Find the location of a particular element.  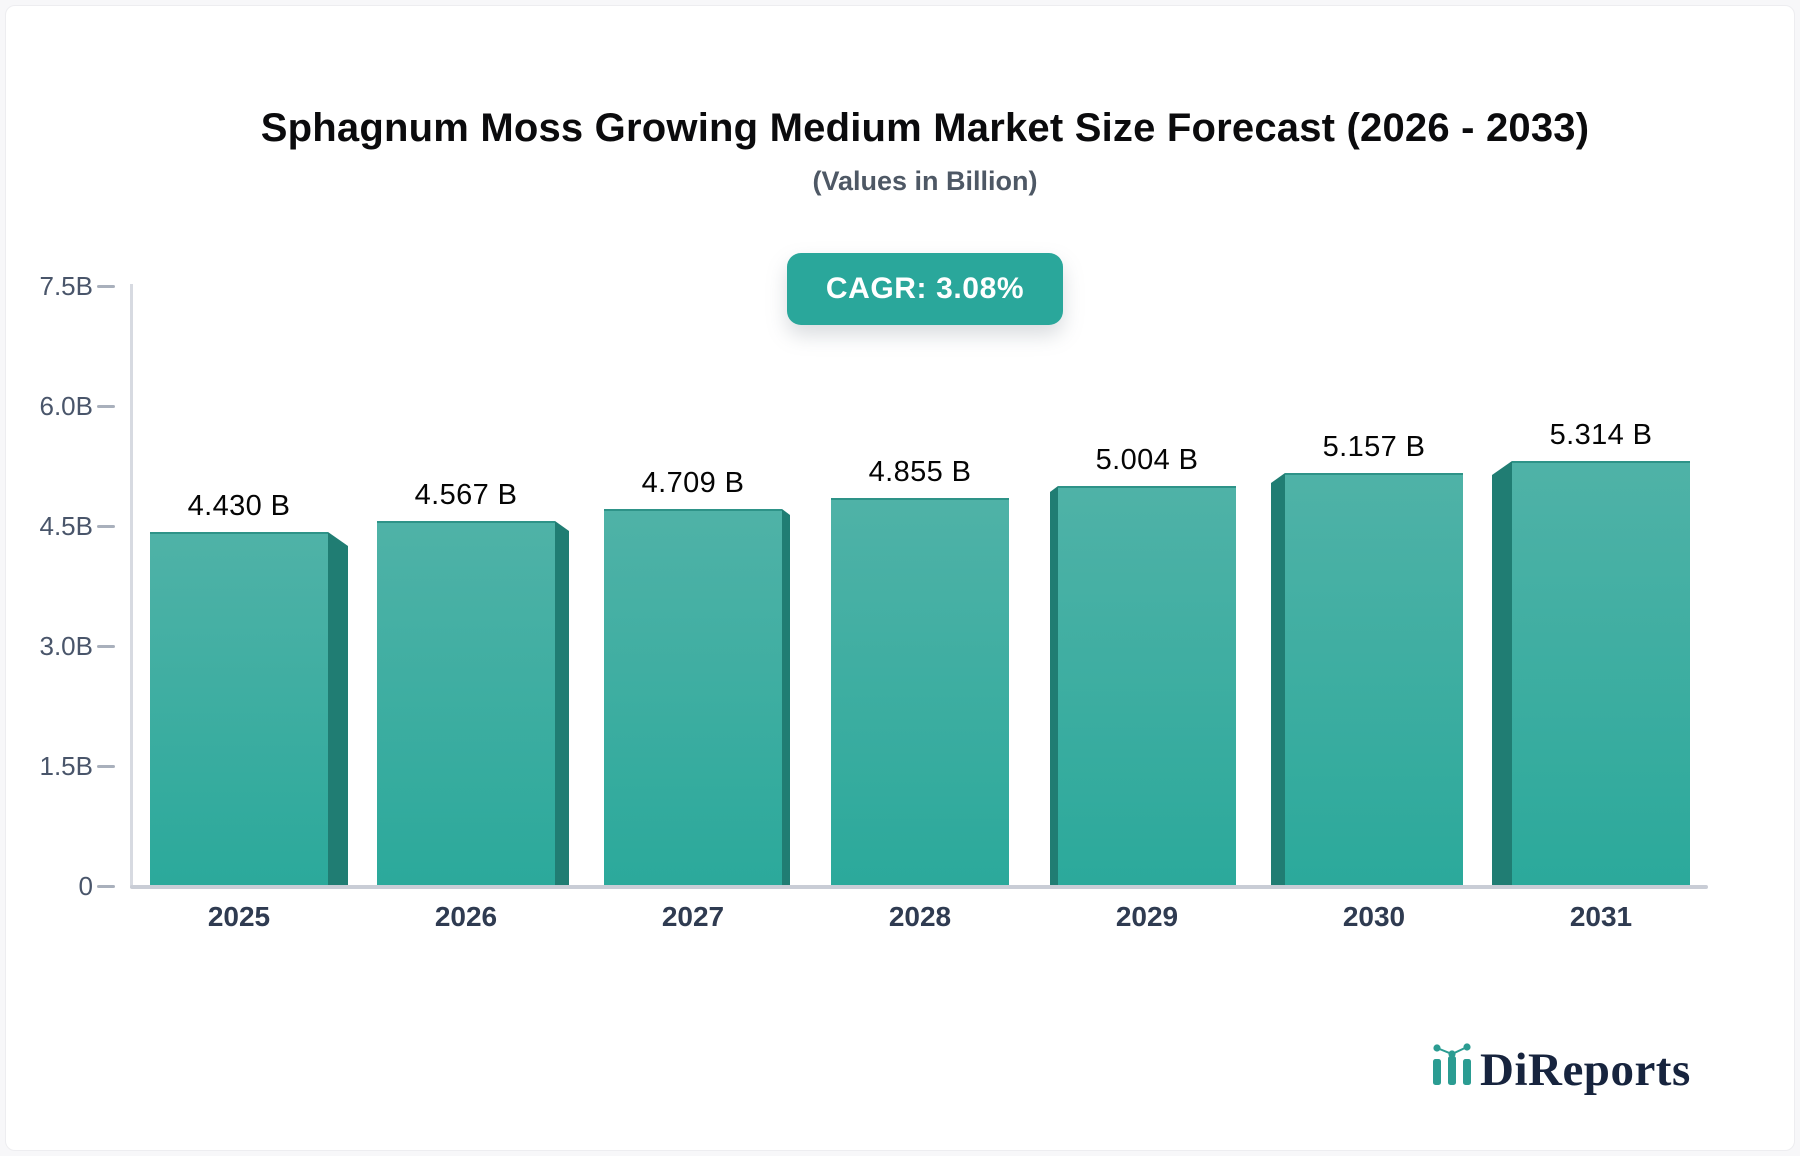

x-axis-baseline is located at coordinates (919, 887).